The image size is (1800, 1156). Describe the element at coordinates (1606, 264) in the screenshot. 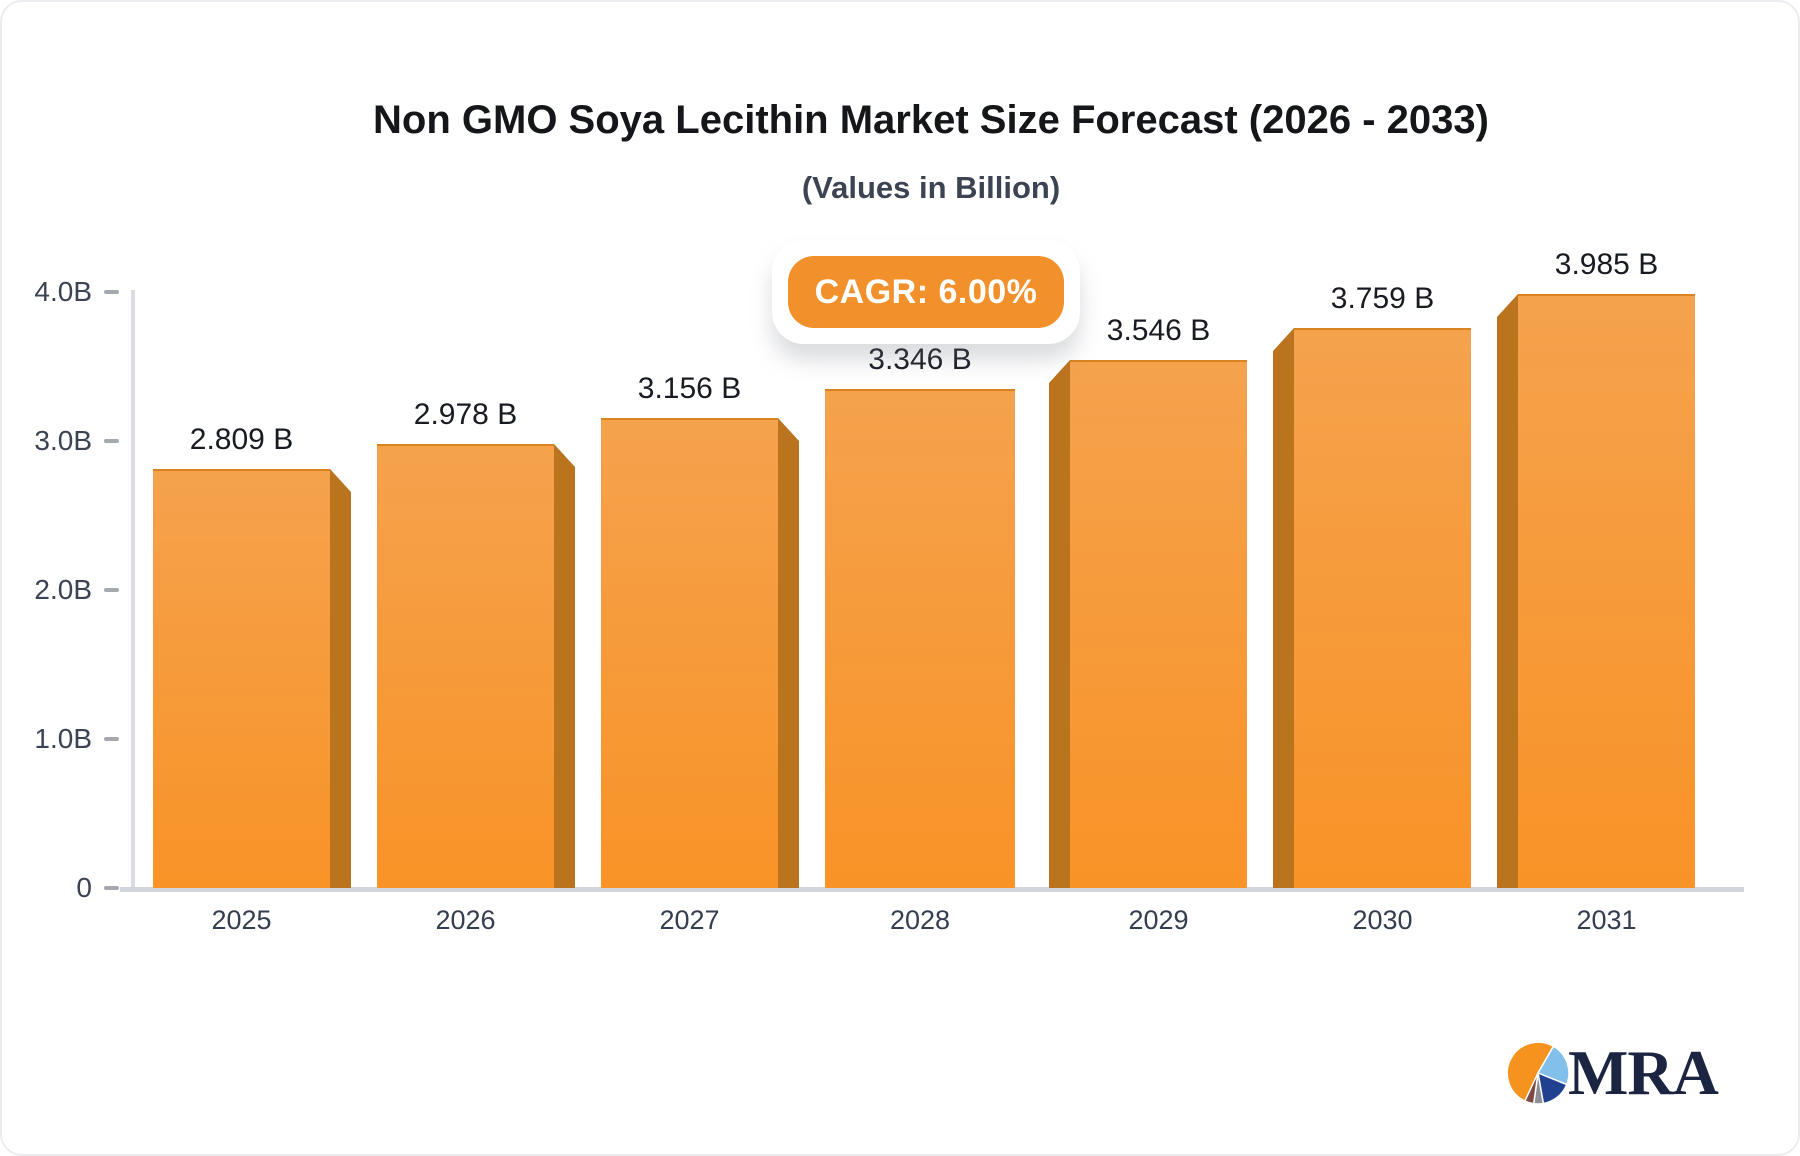

I see `bar-value-label: 3.985 B` at that location.